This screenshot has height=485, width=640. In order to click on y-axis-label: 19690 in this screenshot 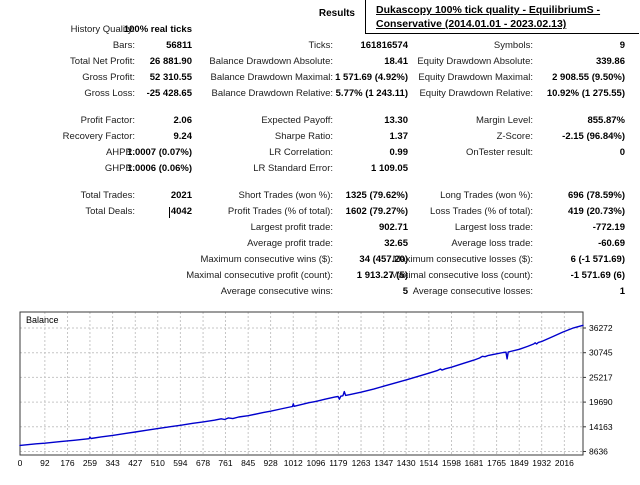, I will do `click(601, 402)`.